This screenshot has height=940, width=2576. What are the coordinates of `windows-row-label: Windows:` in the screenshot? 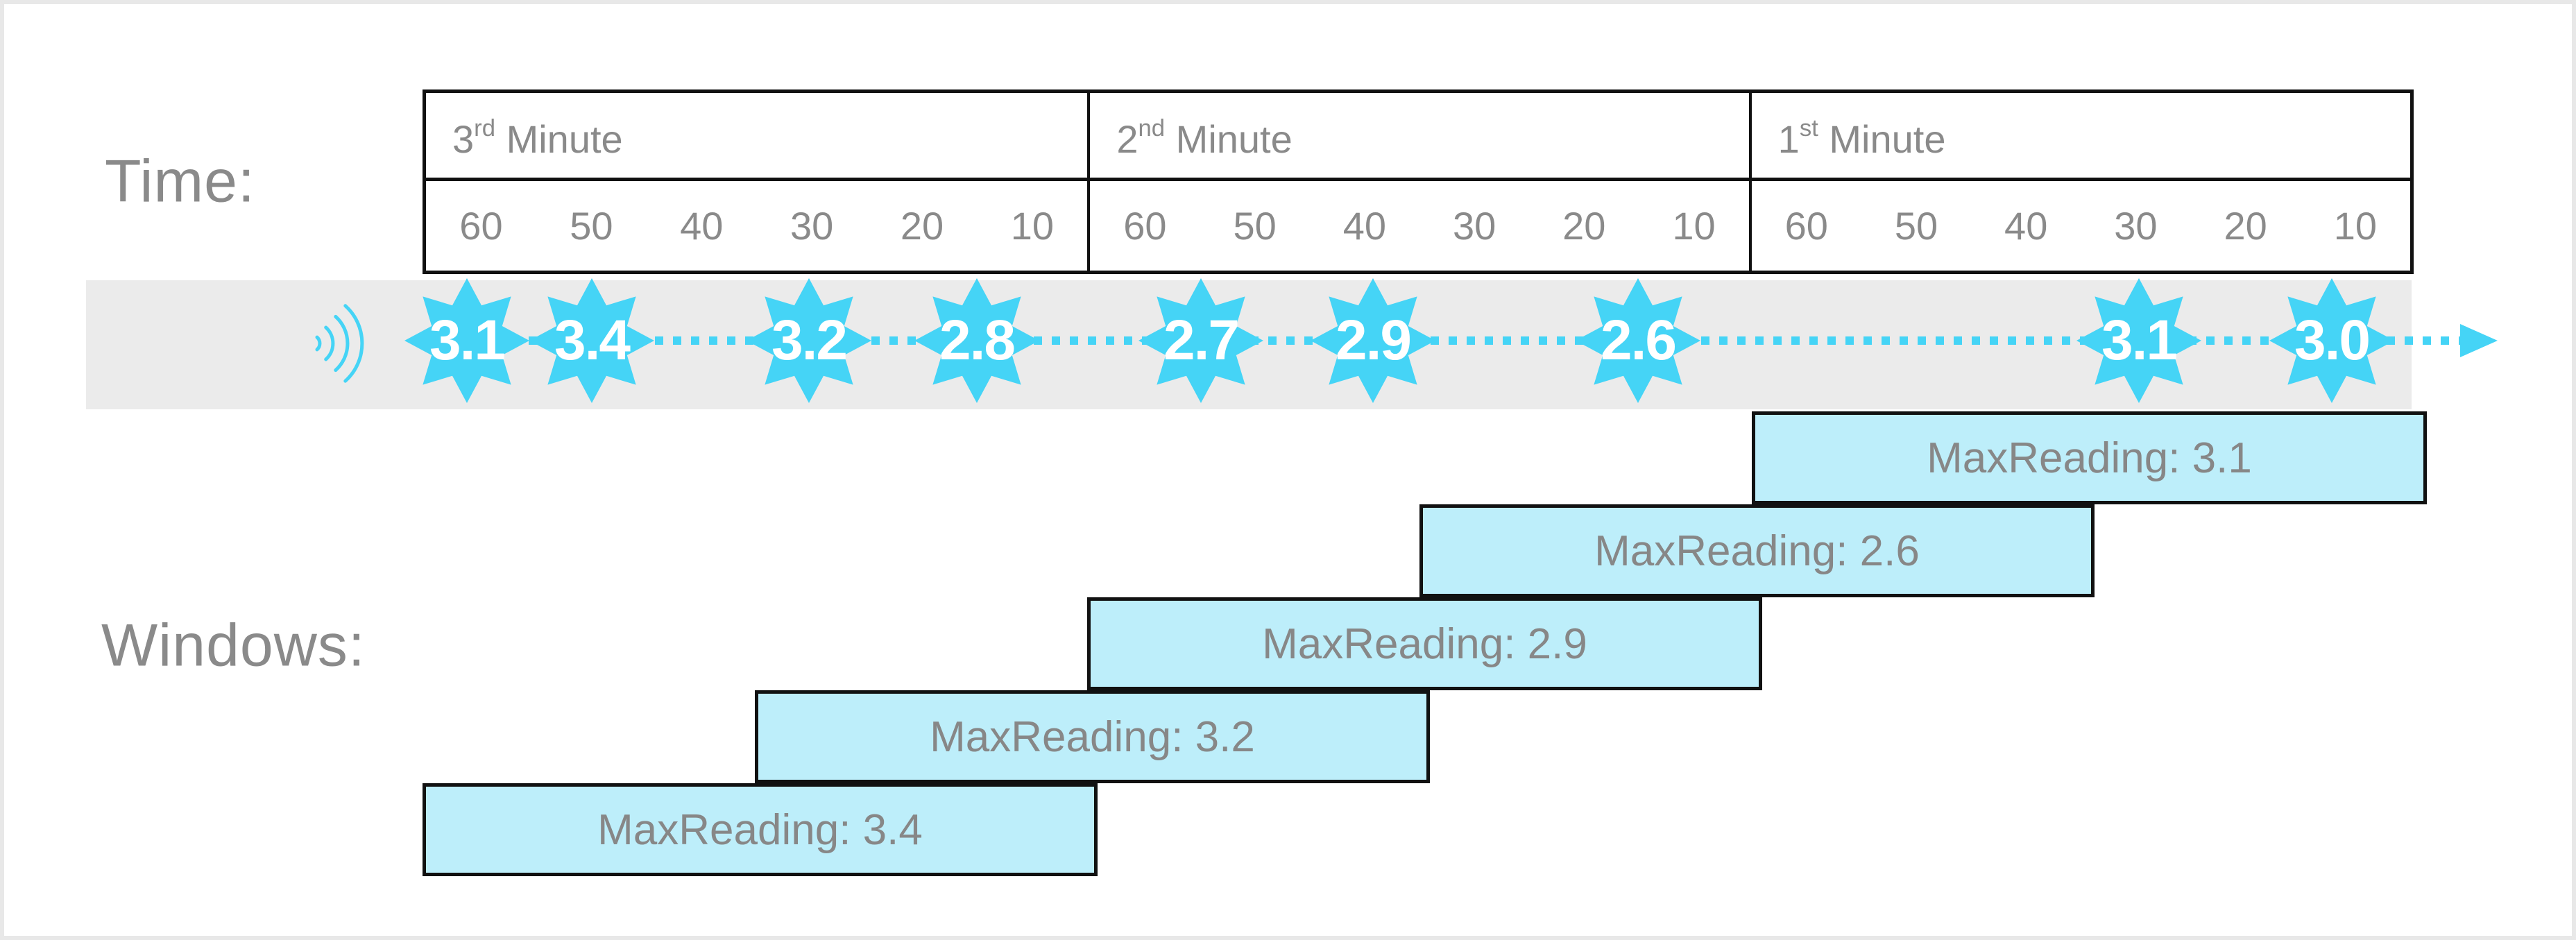 It's located at (233, 645).